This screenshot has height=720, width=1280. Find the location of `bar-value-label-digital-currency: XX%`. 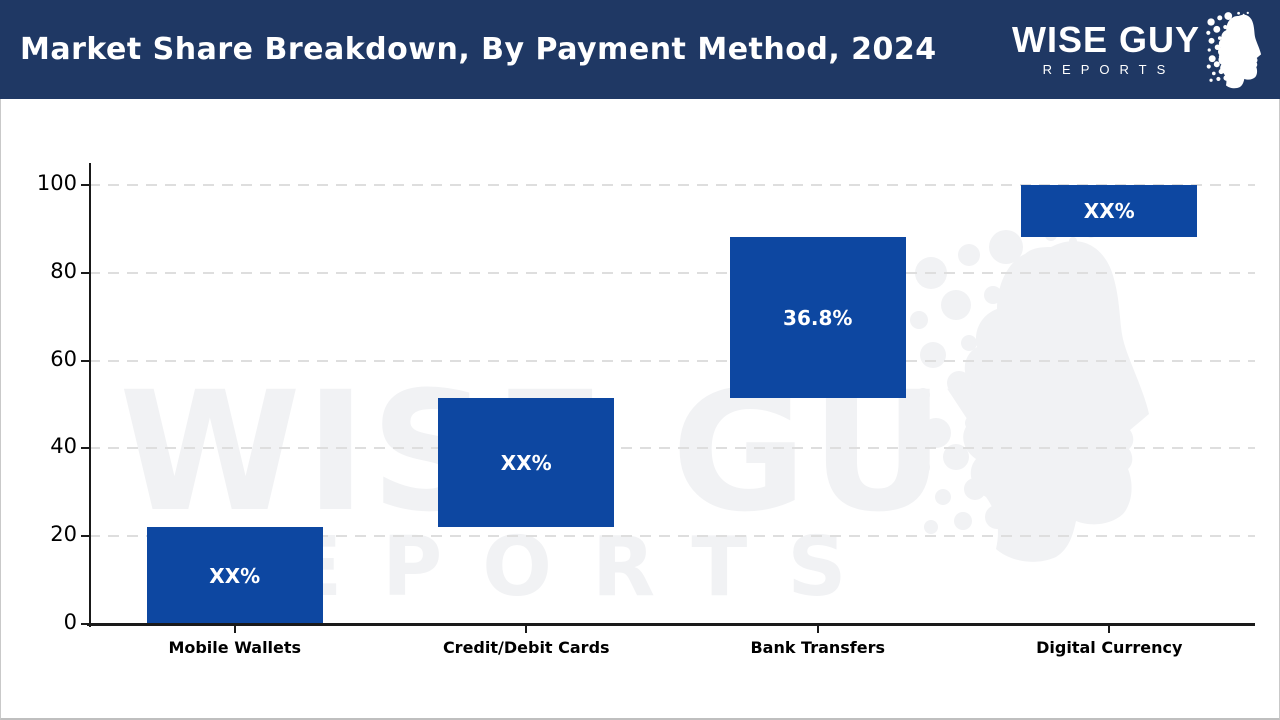

bar-value-label-digital-currency: XX% is located at coordinates (1109, 210).